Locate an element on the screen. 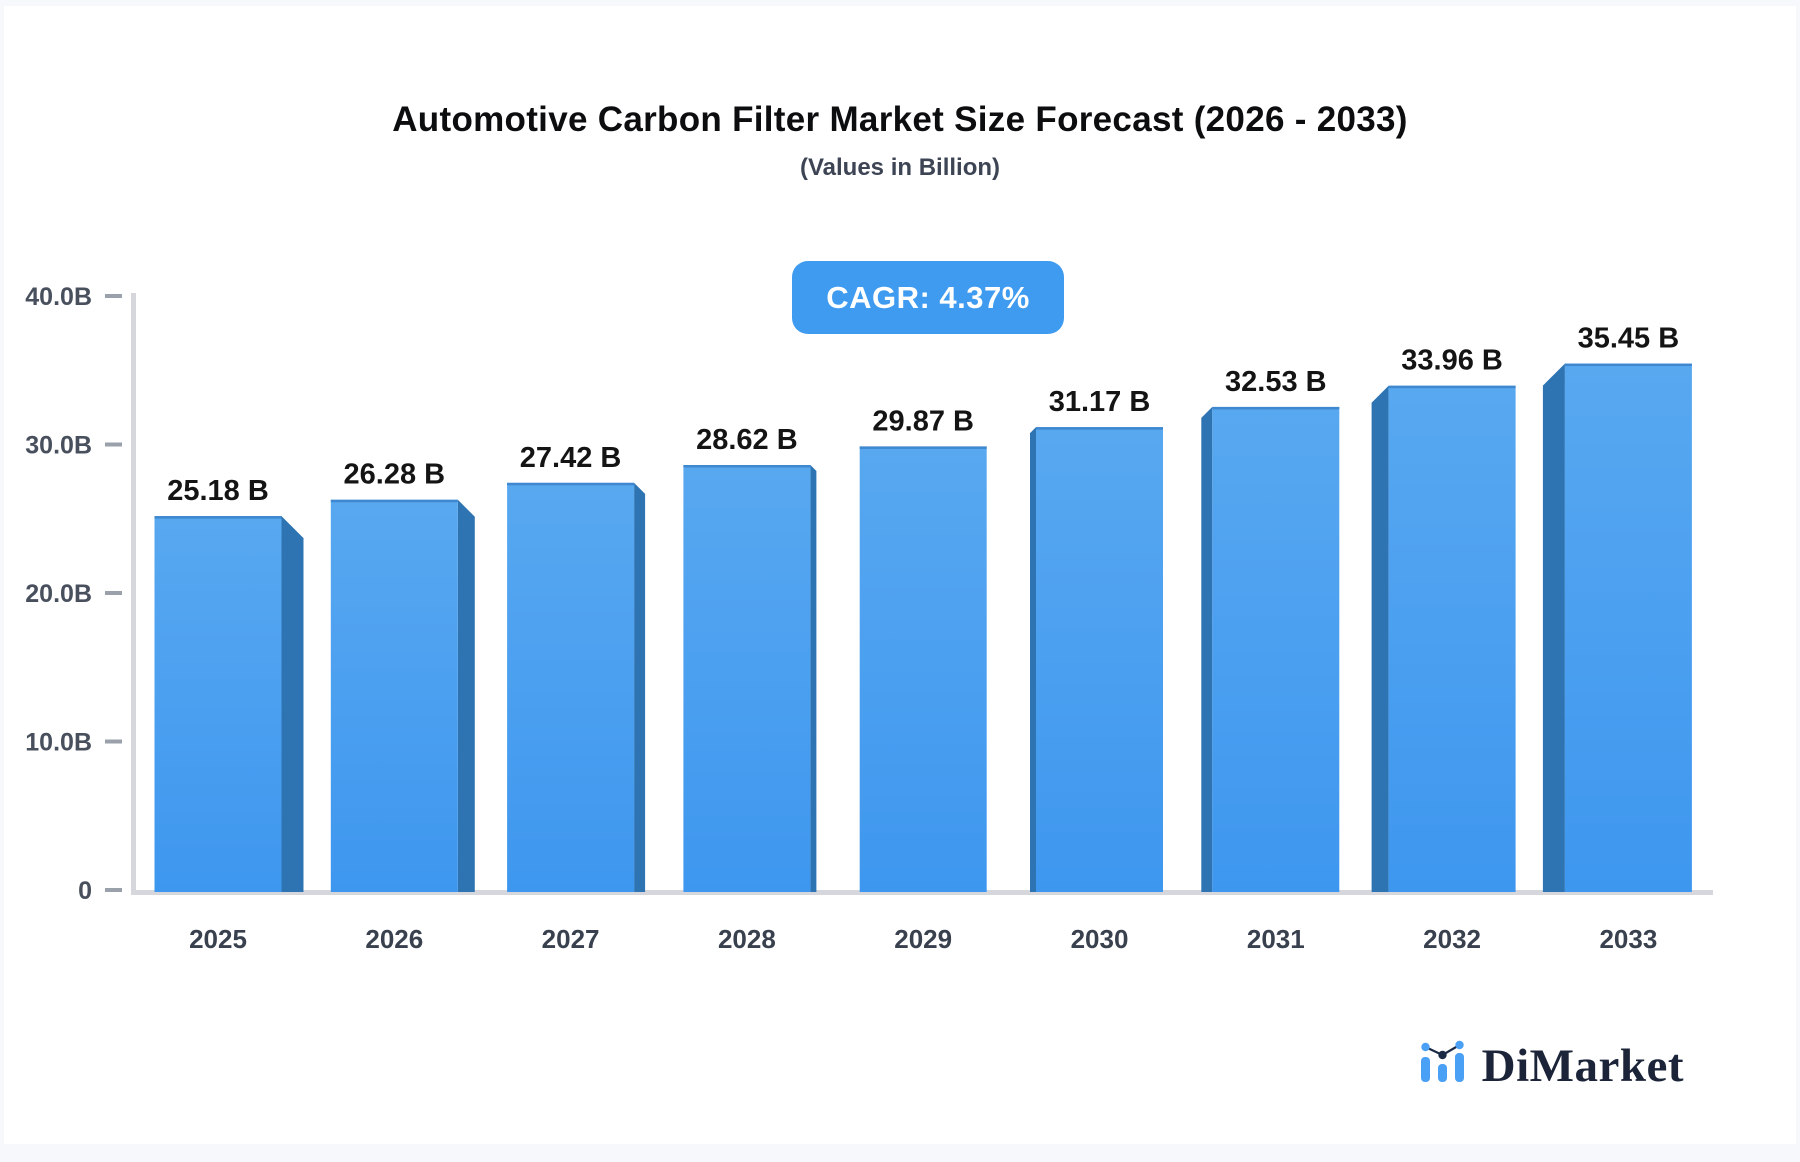 This screenshot has height=1162, width=1800. bar-2030 is located at coordinates (1099, 659).